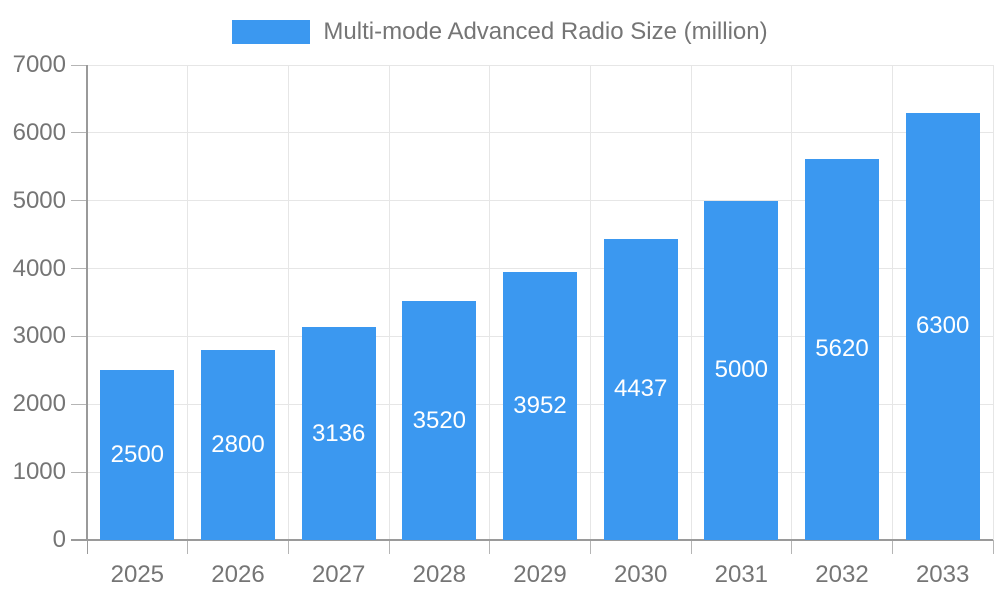 The width and height of the screenshot is (1000, 600). What do you see at coordinates (540, 574) in the screenshot?
I see `x-tick-label: 2029` at bounding box center [540, 574].